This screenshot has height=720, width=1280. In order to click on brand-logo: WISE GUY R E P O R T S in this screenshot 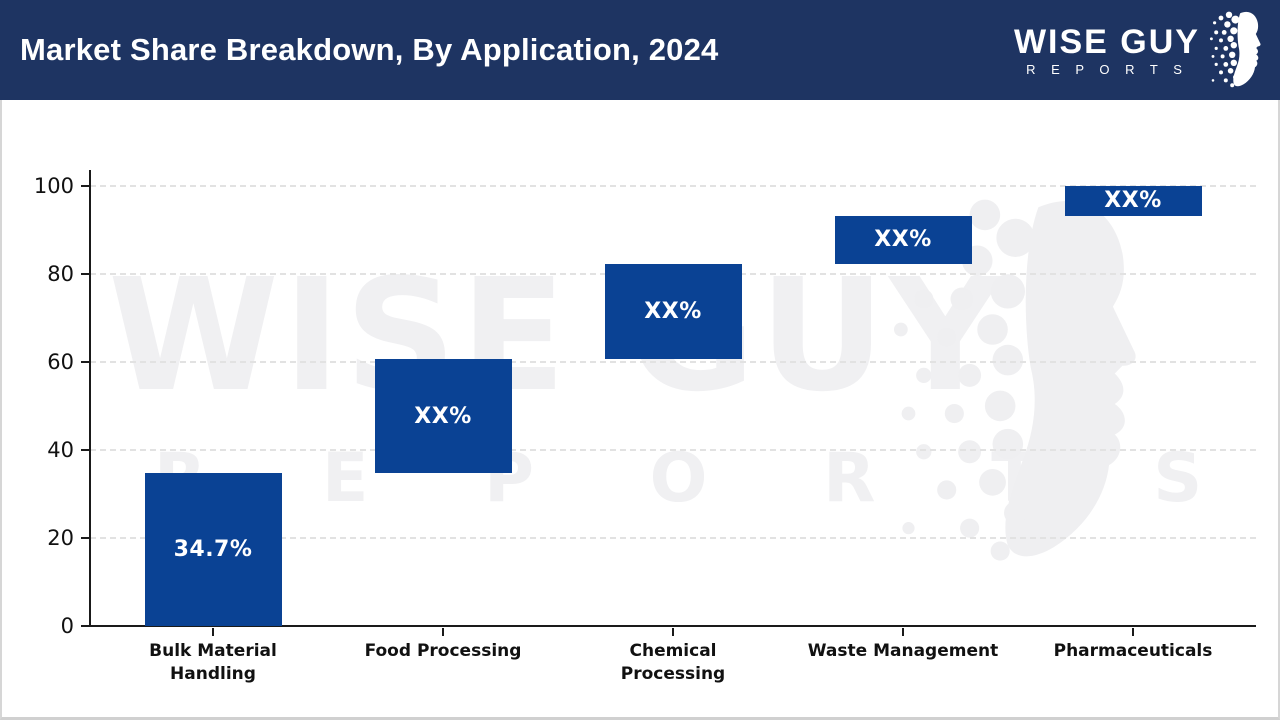, I will do `click(1138, 50)`.